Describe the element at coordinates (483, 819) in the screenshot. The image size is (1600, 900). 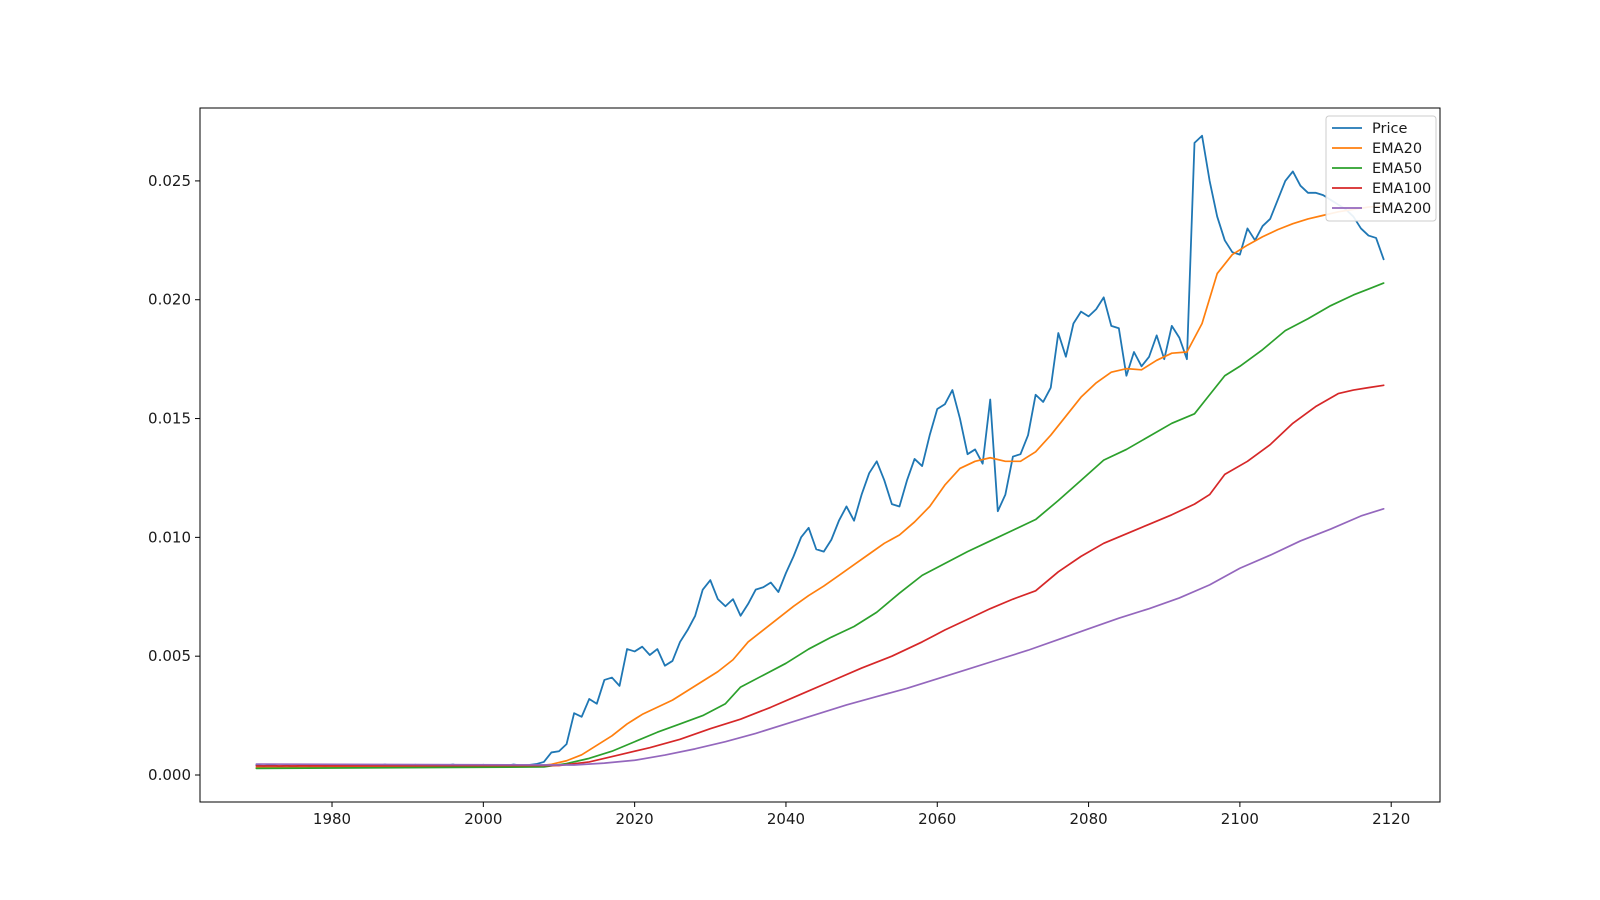
I see `x-tick-label: 2000` at that location.